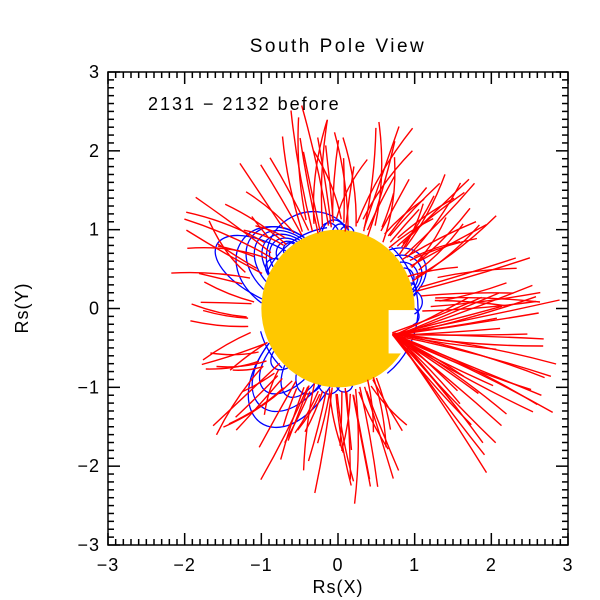  Describe the element at coordinates (184, 565) in the screenshot. I see `x-tick-label: −2` at that location.